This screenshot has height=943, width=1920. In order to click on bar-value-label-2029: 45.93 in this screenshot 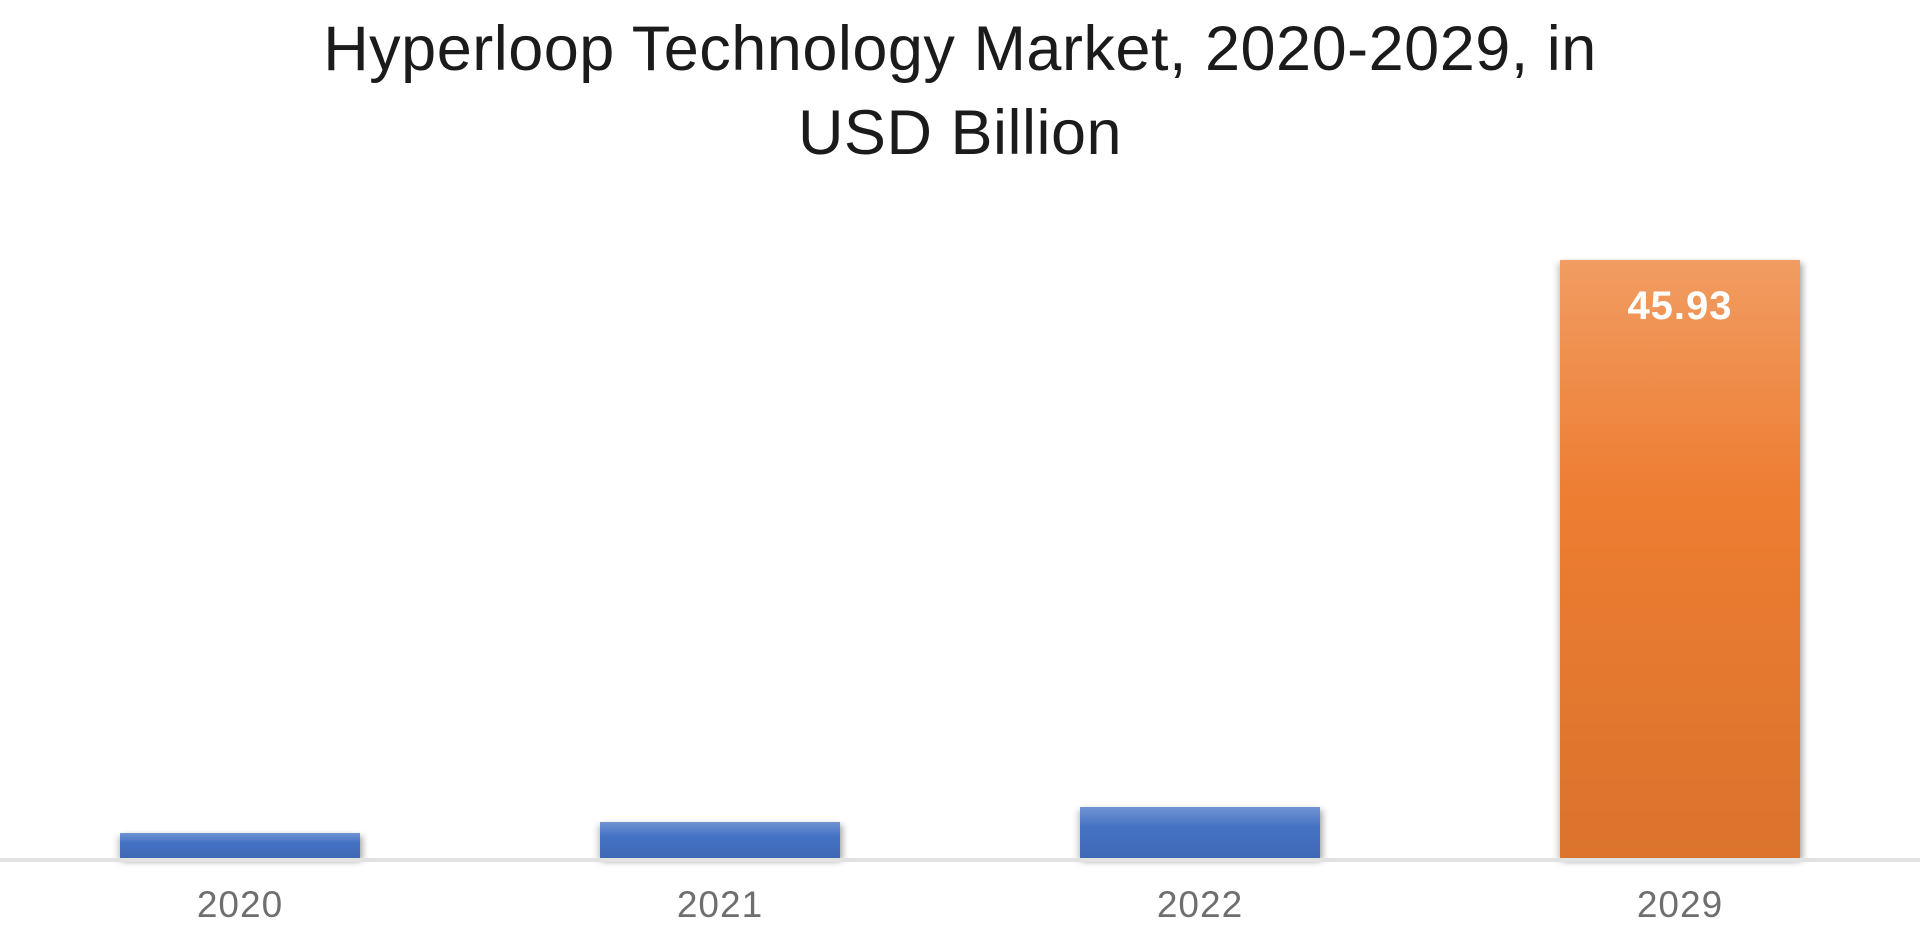, I will do `click(1680, 306)`.